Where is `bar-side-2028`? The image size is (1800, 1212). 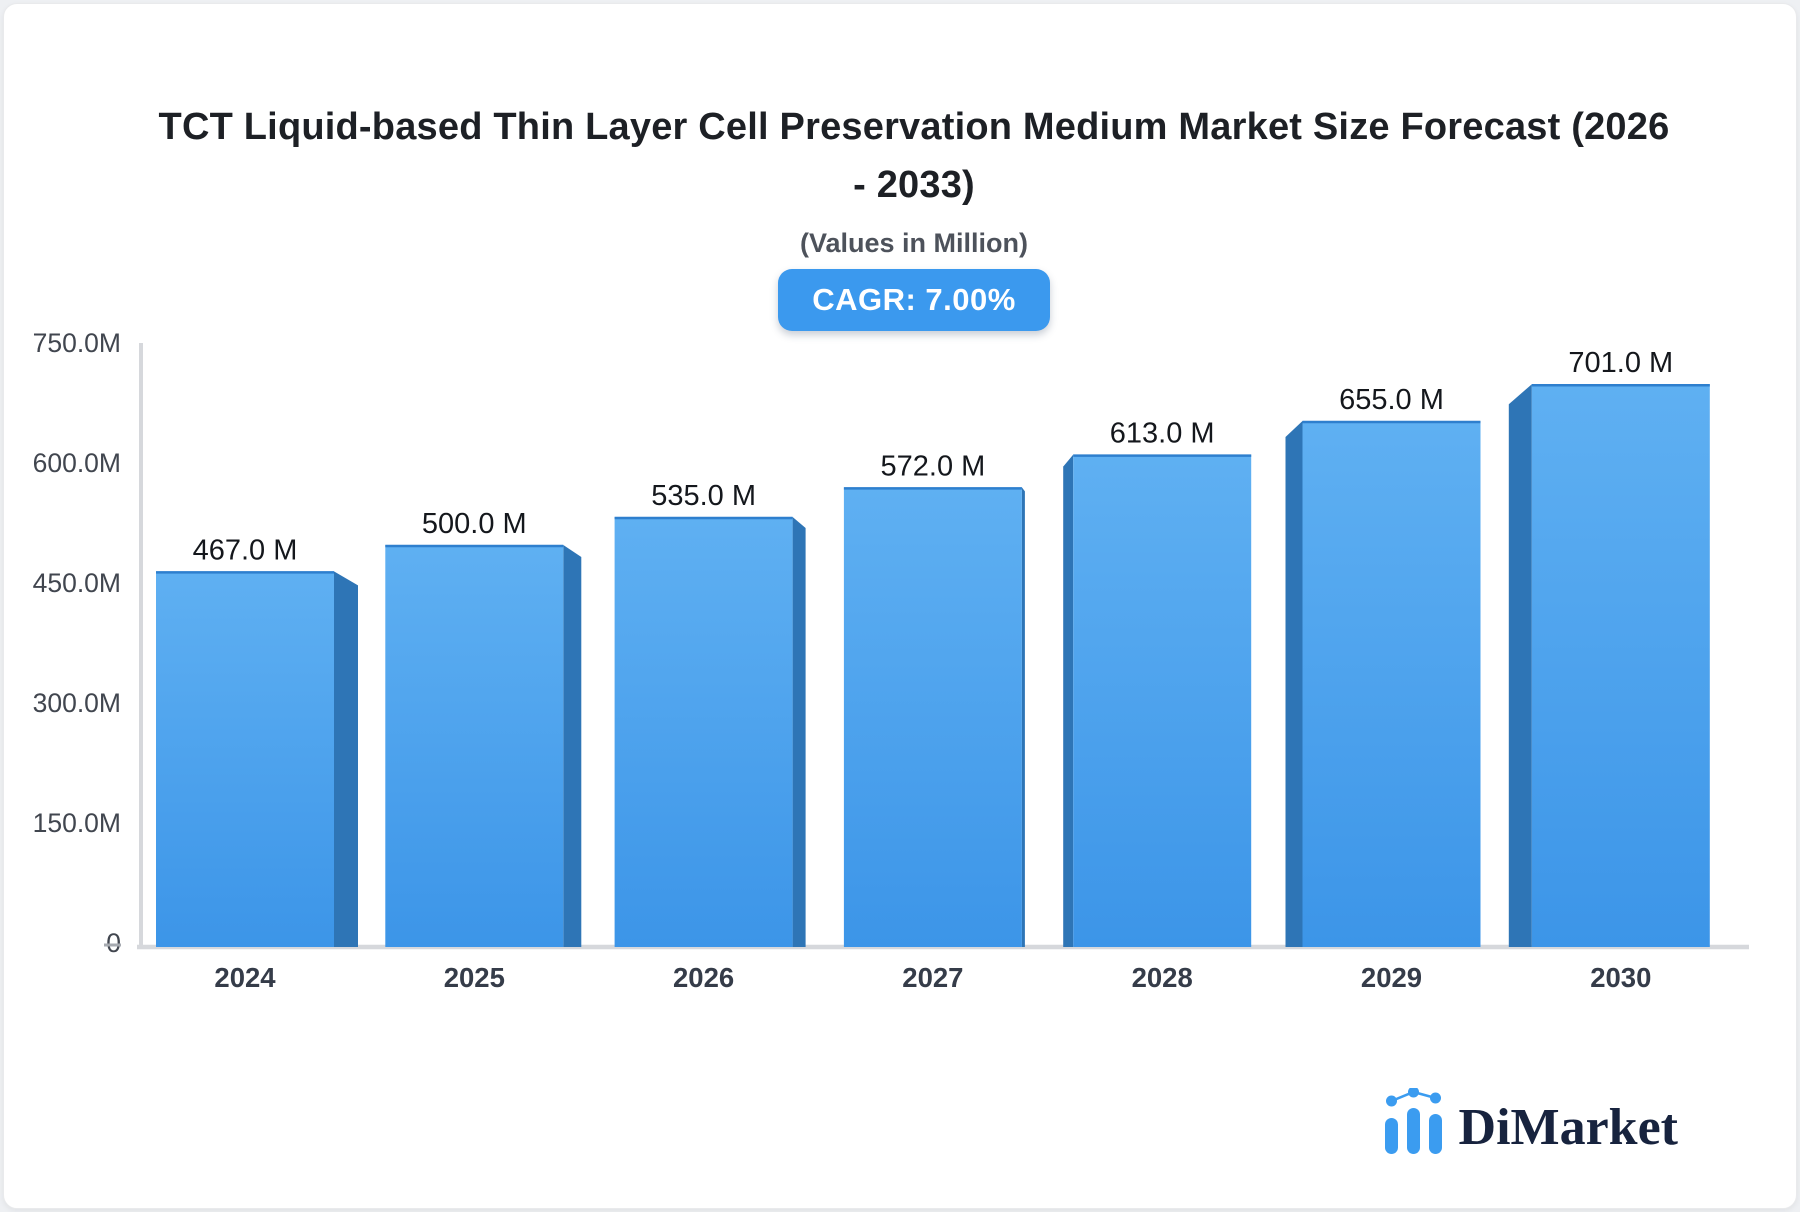 bar-side-2028 is located at coordinates (1068, 700).